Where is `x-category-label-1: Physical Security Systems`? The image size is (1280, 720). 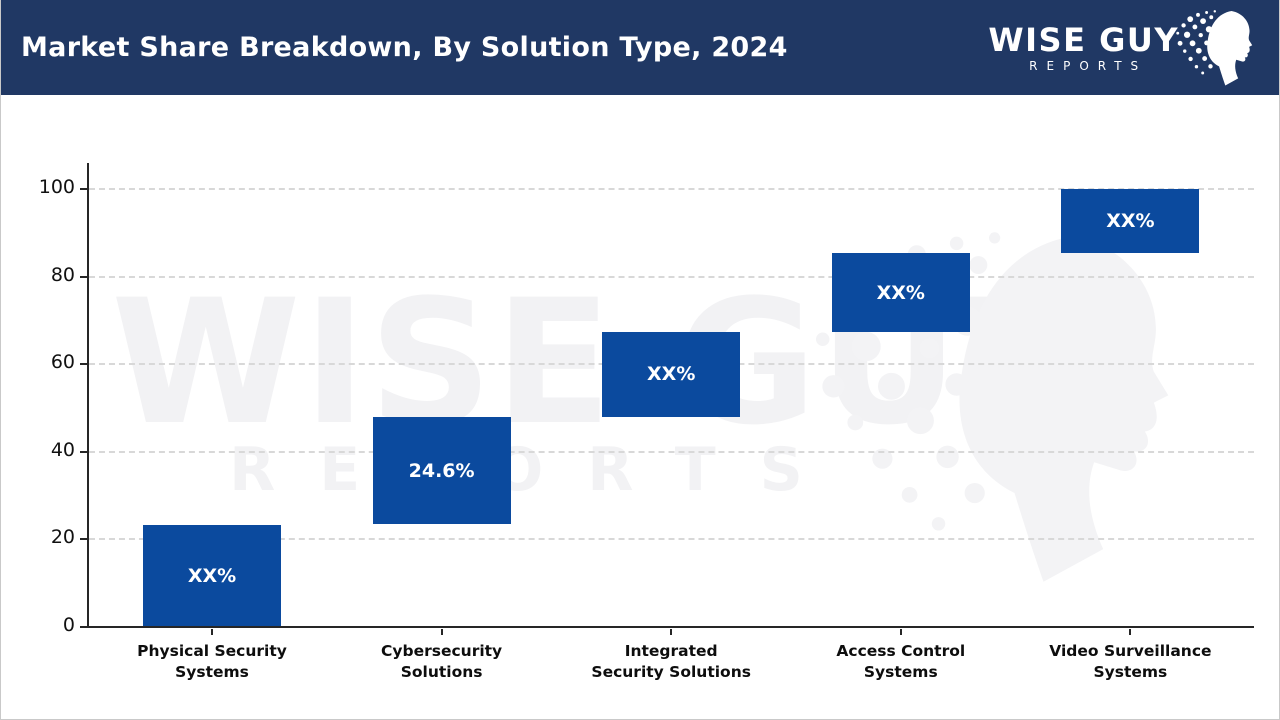 x-category-label-1: Physical Security Systems is located at coordinates (212, 662).